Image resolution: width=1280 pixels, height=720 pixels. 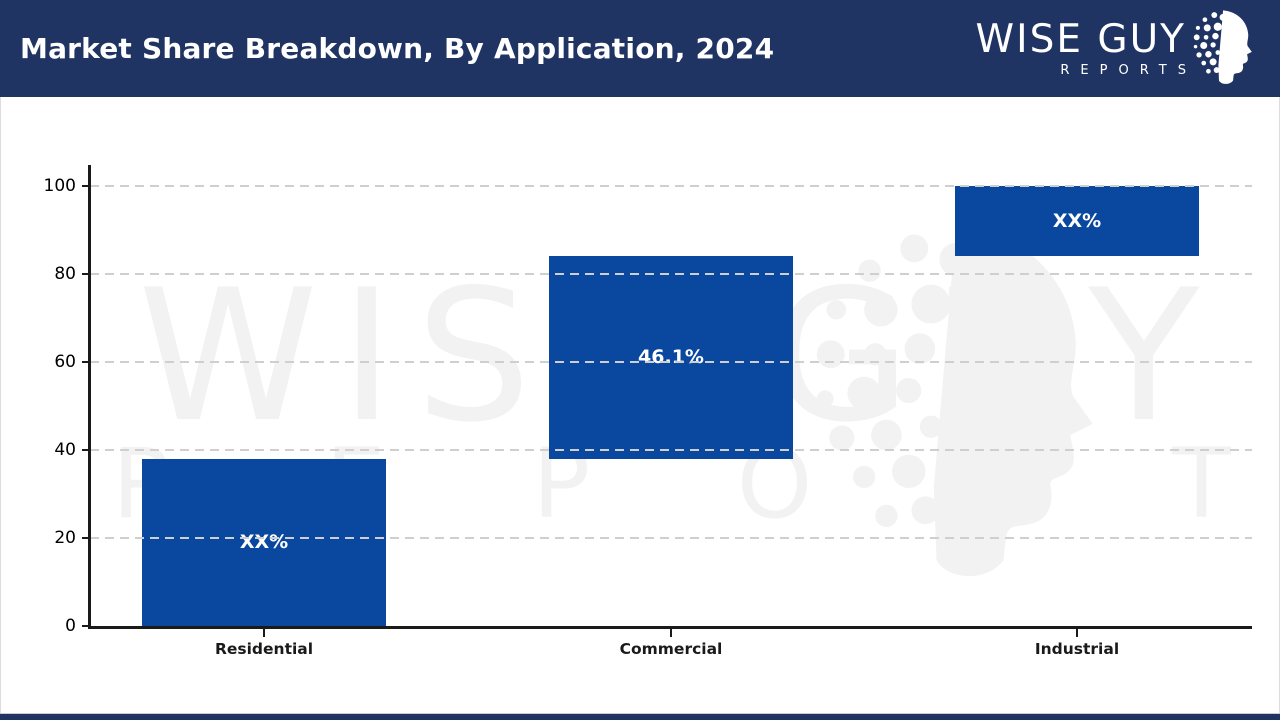 I want to click on y-tick-label: 80, so click(x=65, y=274).